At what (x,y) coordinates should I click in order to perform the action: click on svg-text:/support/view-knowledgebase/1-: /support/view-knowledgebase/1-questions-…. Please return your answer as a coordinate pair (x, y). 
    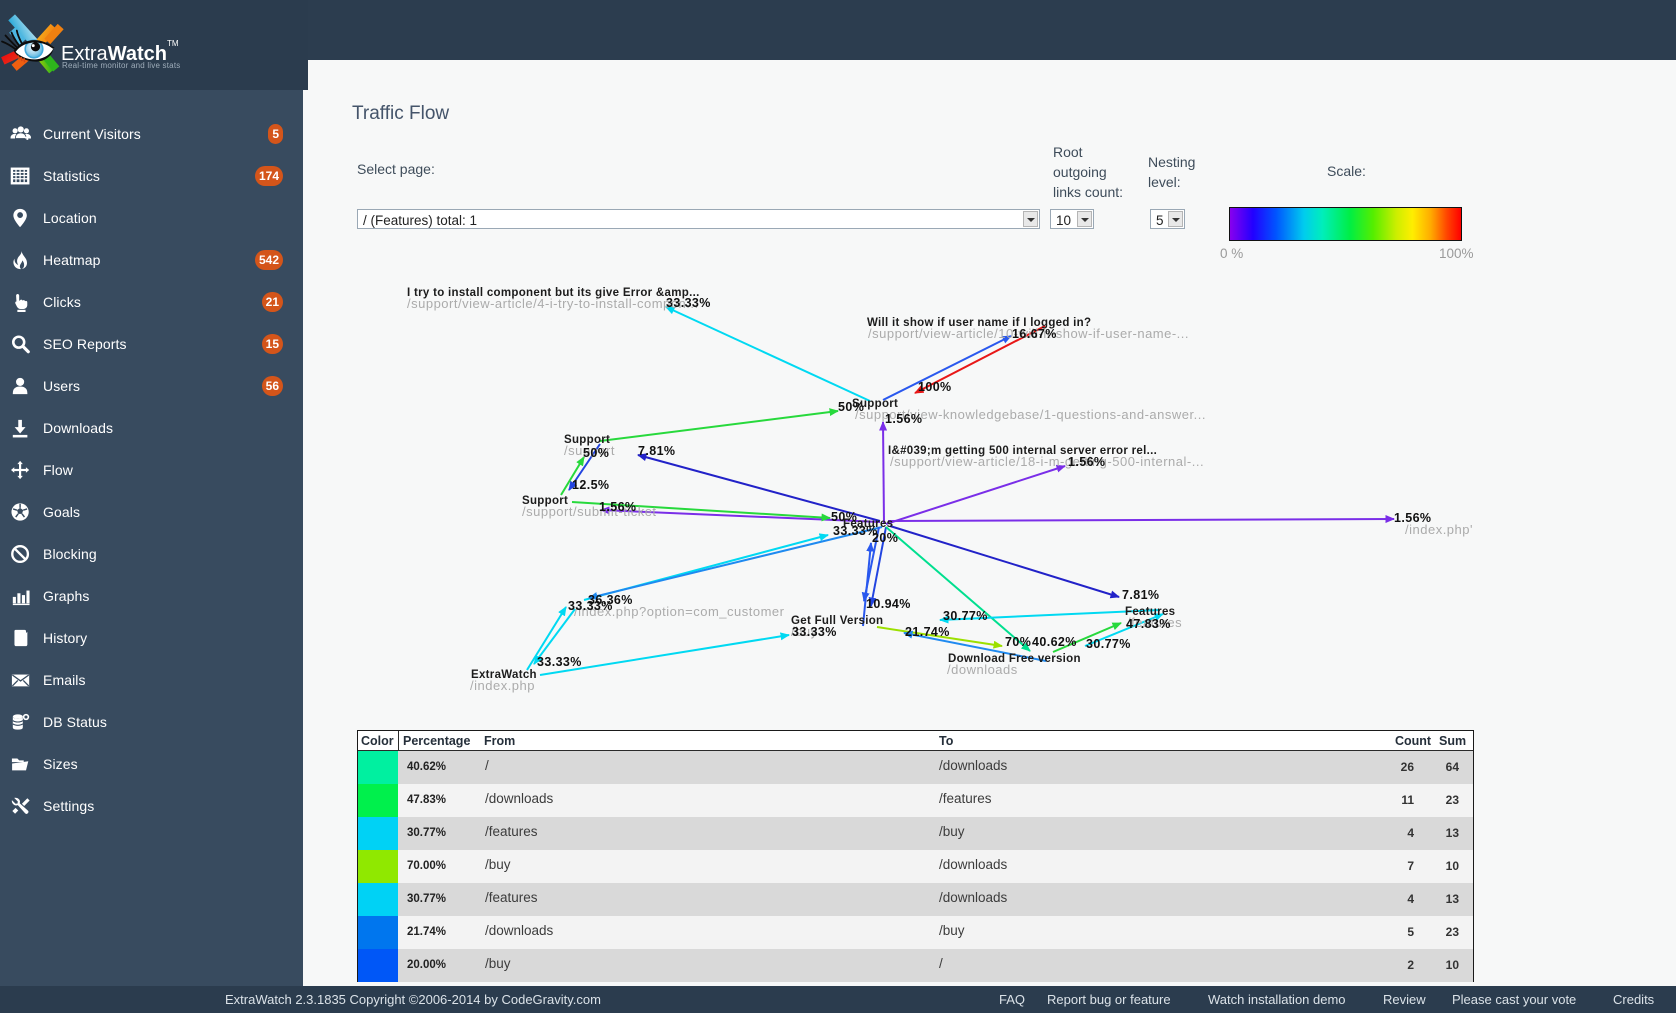
    Looking at the image, I should click on (1030, 414).